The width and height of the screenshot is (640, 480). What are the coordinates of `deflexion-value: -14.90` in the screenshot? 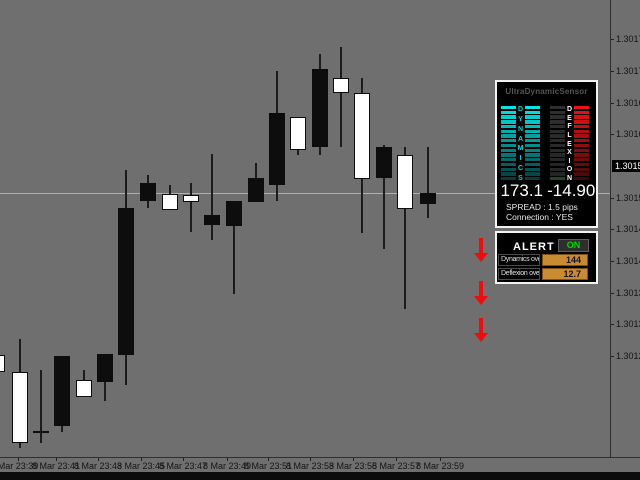 It's located at (571, 190).